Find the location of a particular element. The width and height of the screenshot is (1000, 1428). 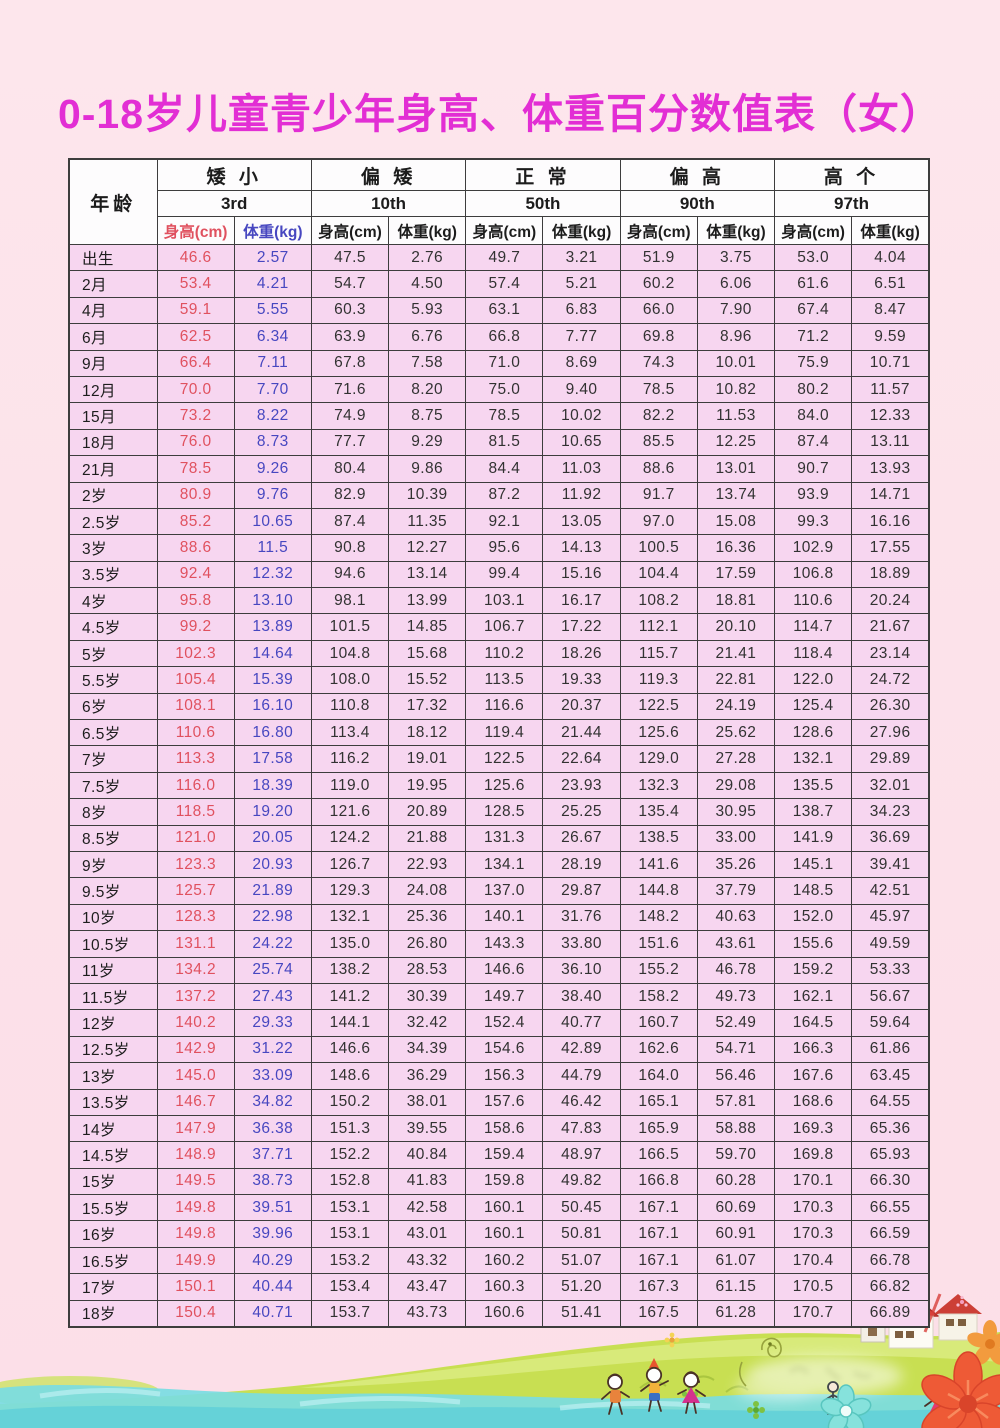

age-cell: 13岁 is located at coordinates (113, 1076).